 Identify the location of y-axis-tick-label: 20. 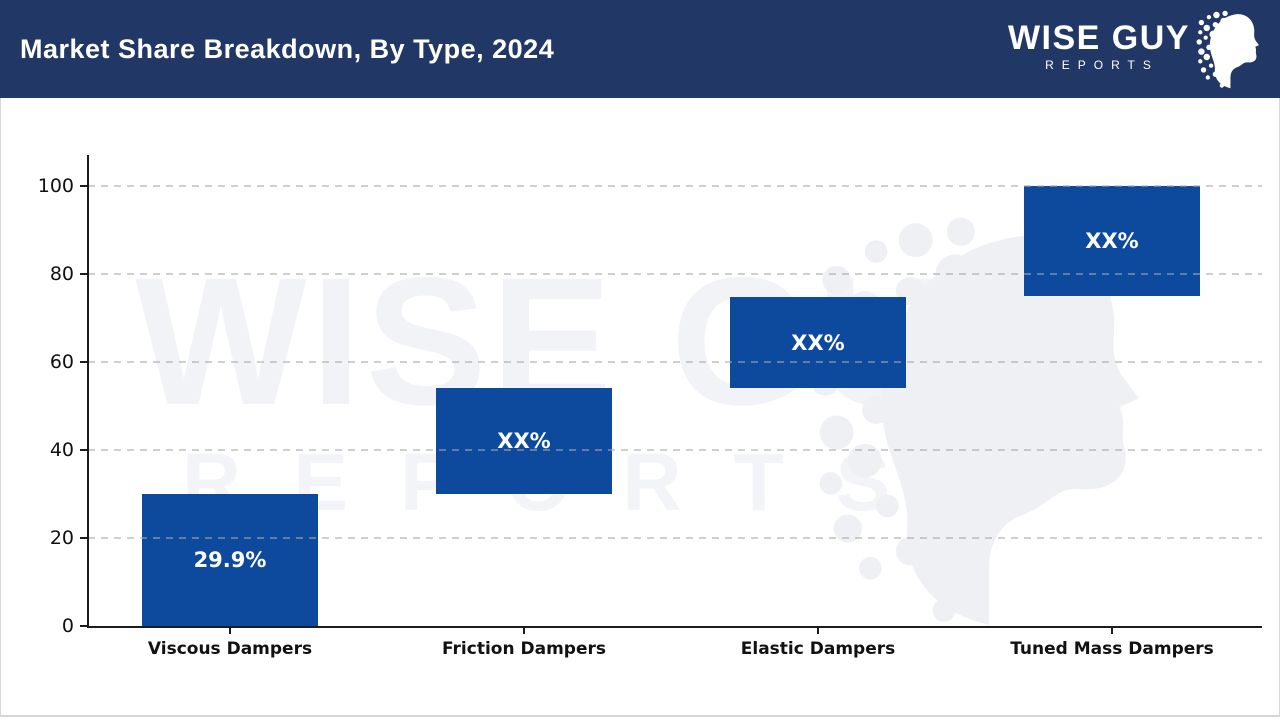
(61, 538).